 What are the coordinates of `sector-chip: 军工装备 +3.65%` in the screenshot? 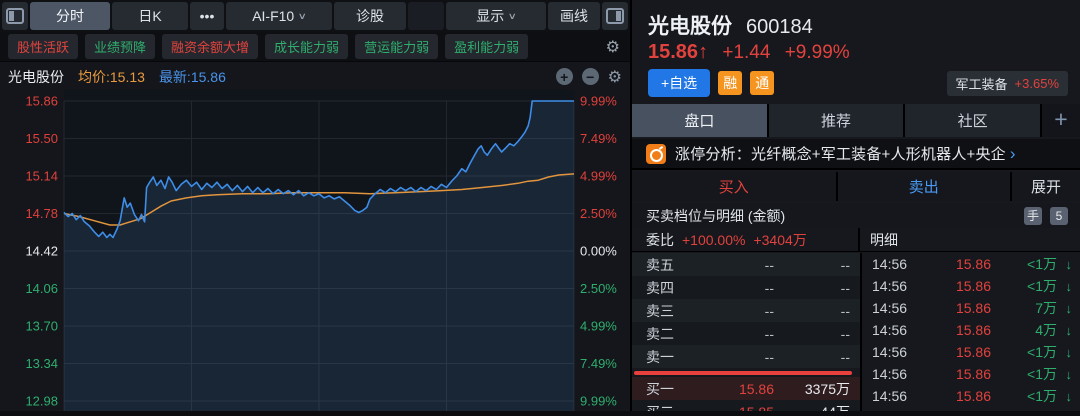 It's located at (1007, 83).